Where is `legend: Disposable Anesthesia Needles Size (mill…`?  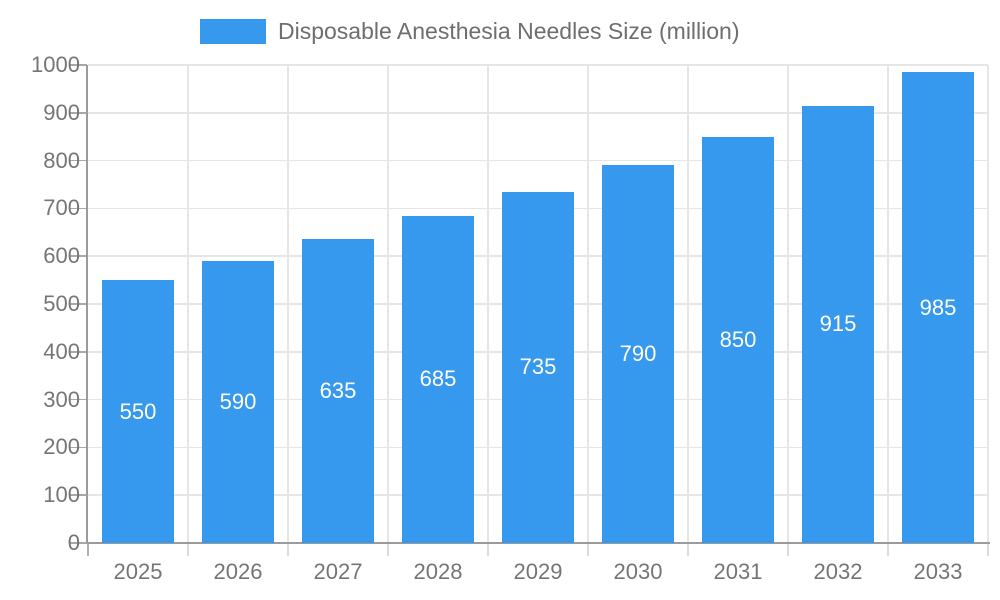 legend: Disposable Anesthesia Needles Size (mill… is located at coordinates (470, 31).